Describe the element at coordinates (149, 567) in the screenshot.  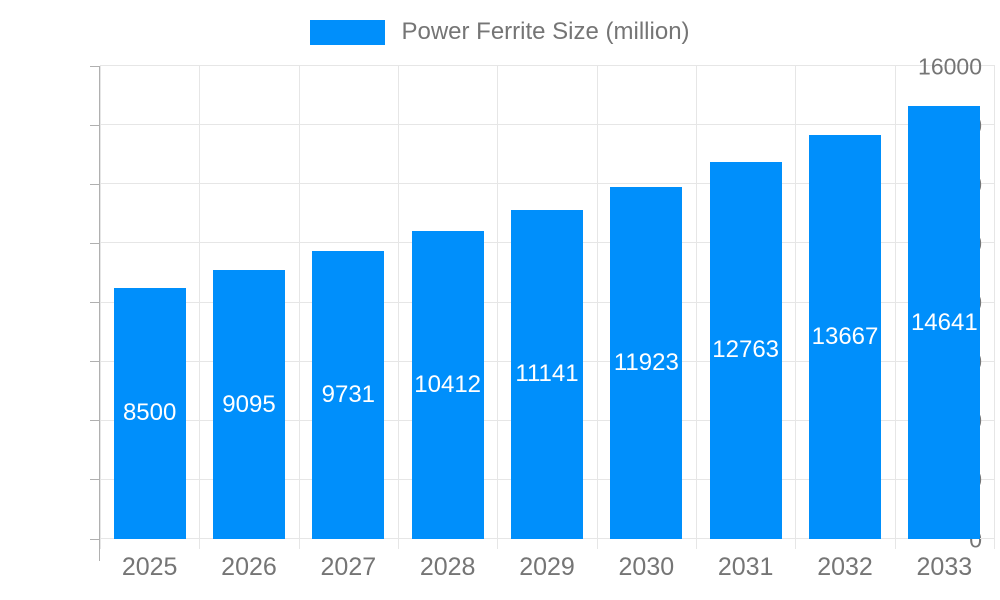
I see `x-axis-label: 2025` at that location.